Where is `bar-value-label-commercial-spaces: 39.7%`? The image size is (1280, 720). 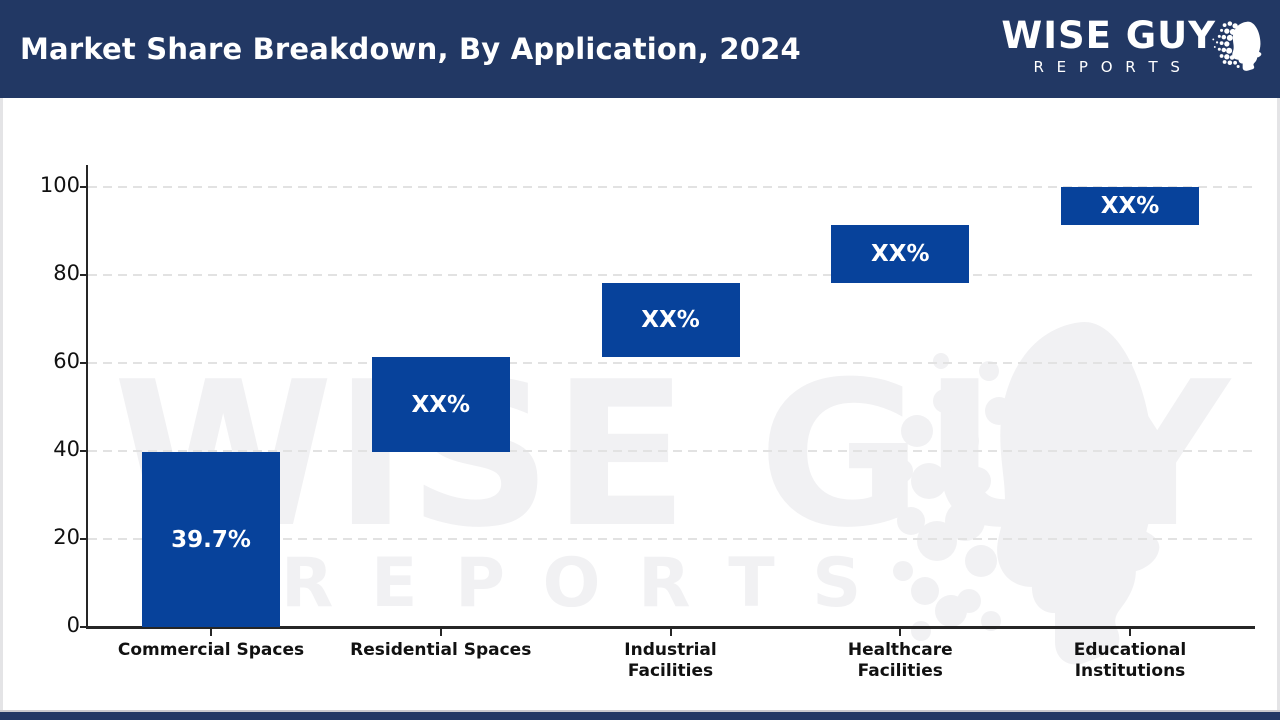 bar-value-label-commercial-spaces: 39.7% is located at coordinates (211, 539).